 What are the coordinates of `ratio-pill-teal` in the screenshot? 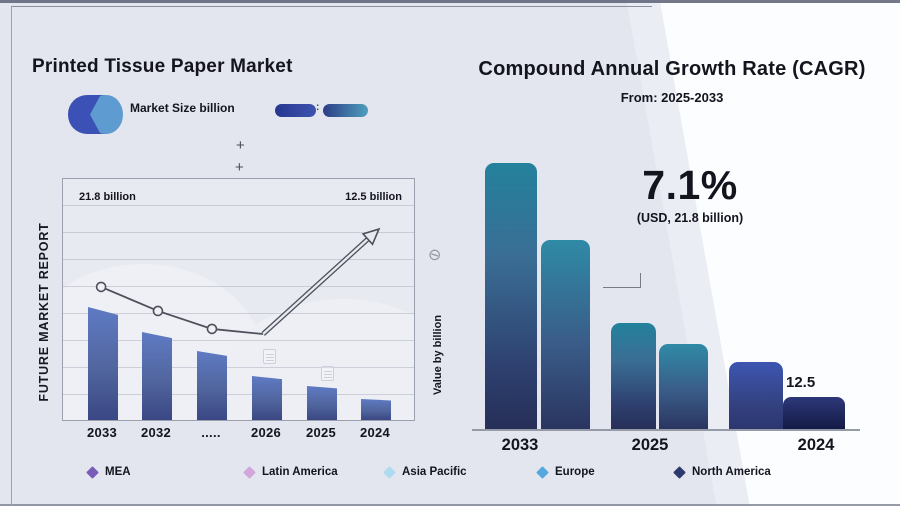 It's located at (345, 110).